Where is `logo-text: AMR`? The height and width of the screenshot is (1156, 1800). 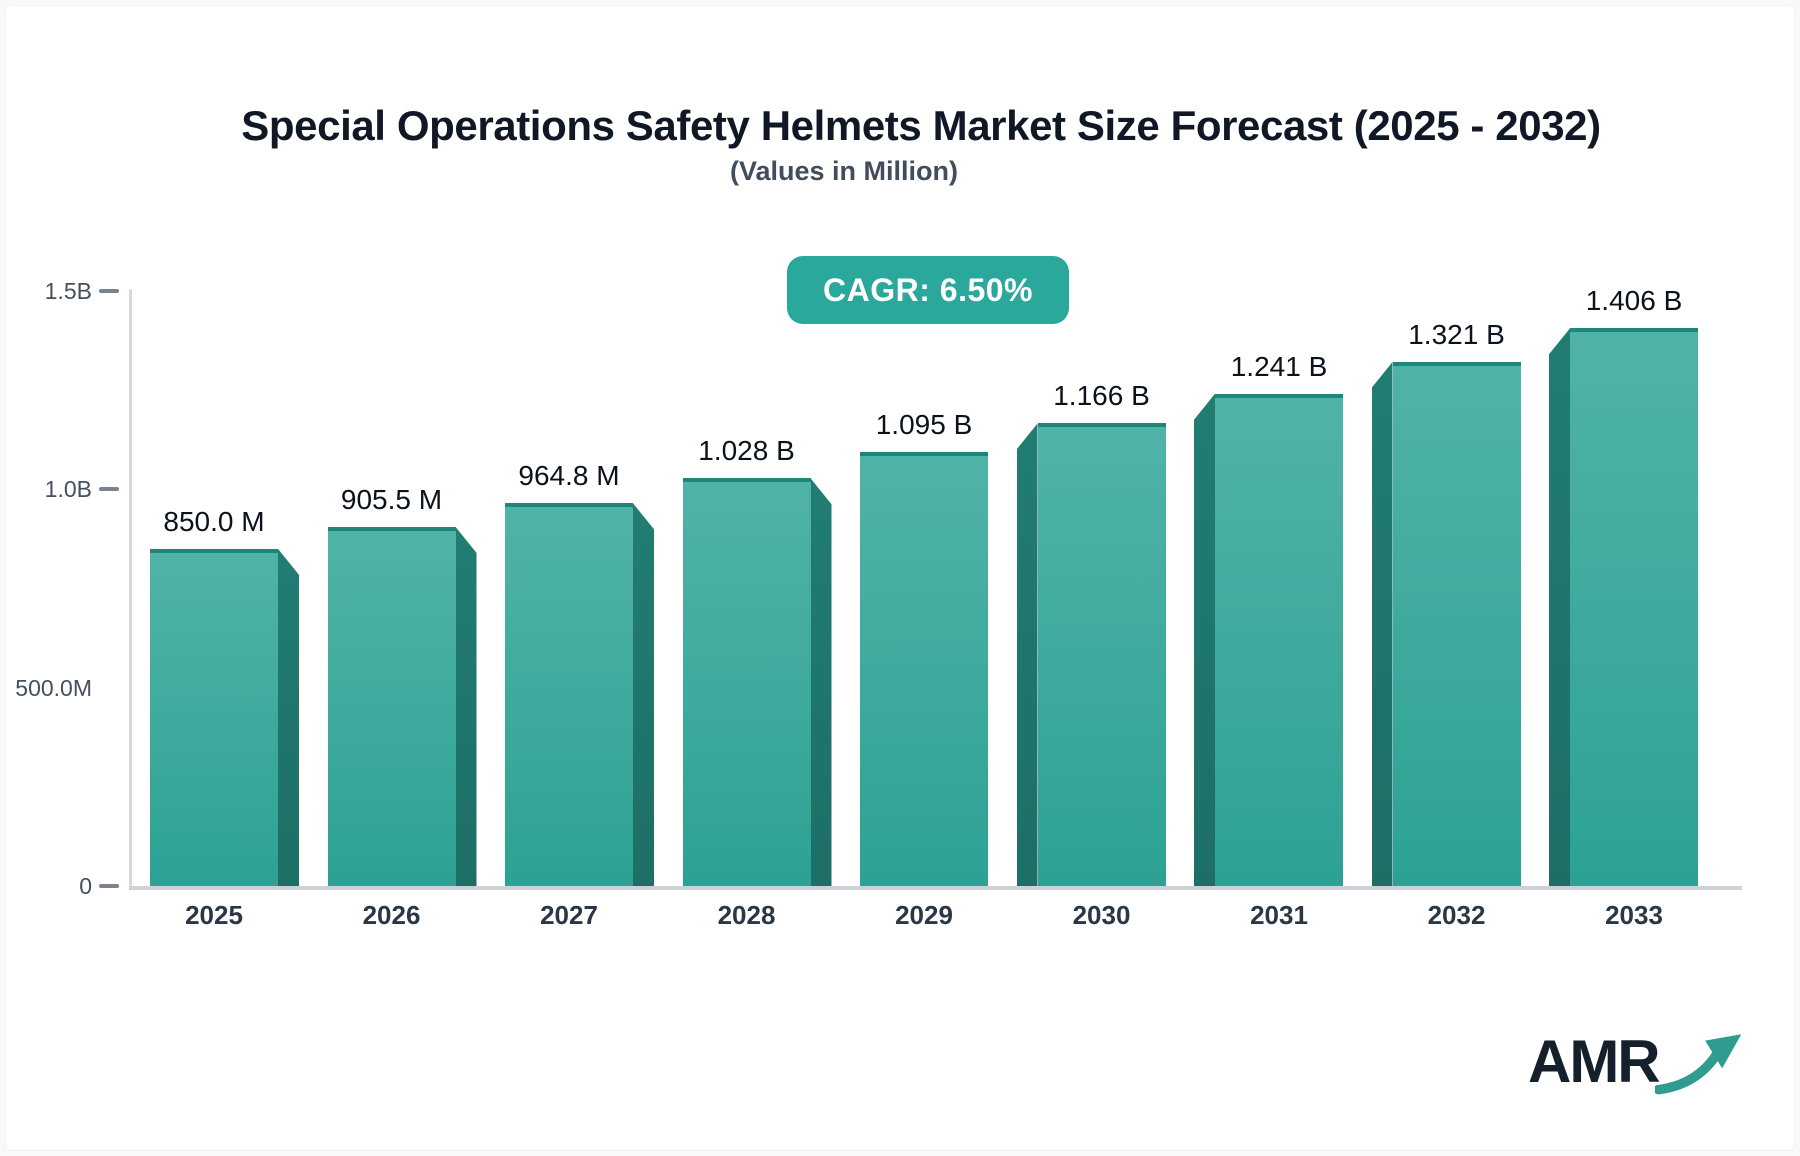 logo-text: AMR is located at coordinates (1594, 1061).